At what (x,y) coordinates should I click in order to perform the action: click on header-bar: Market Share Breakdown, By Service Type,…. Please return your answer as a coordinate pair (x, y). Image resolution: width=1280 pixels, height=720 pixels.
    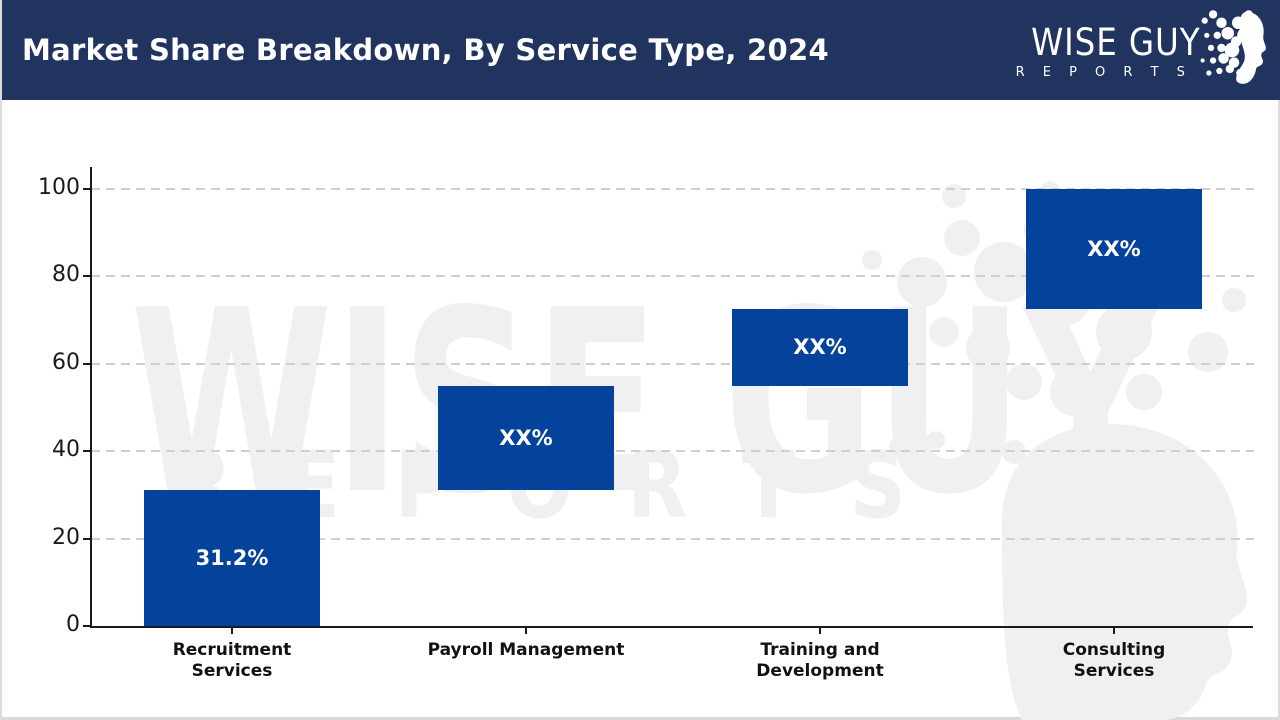
    Looking at the image, I should click on (641, 50).